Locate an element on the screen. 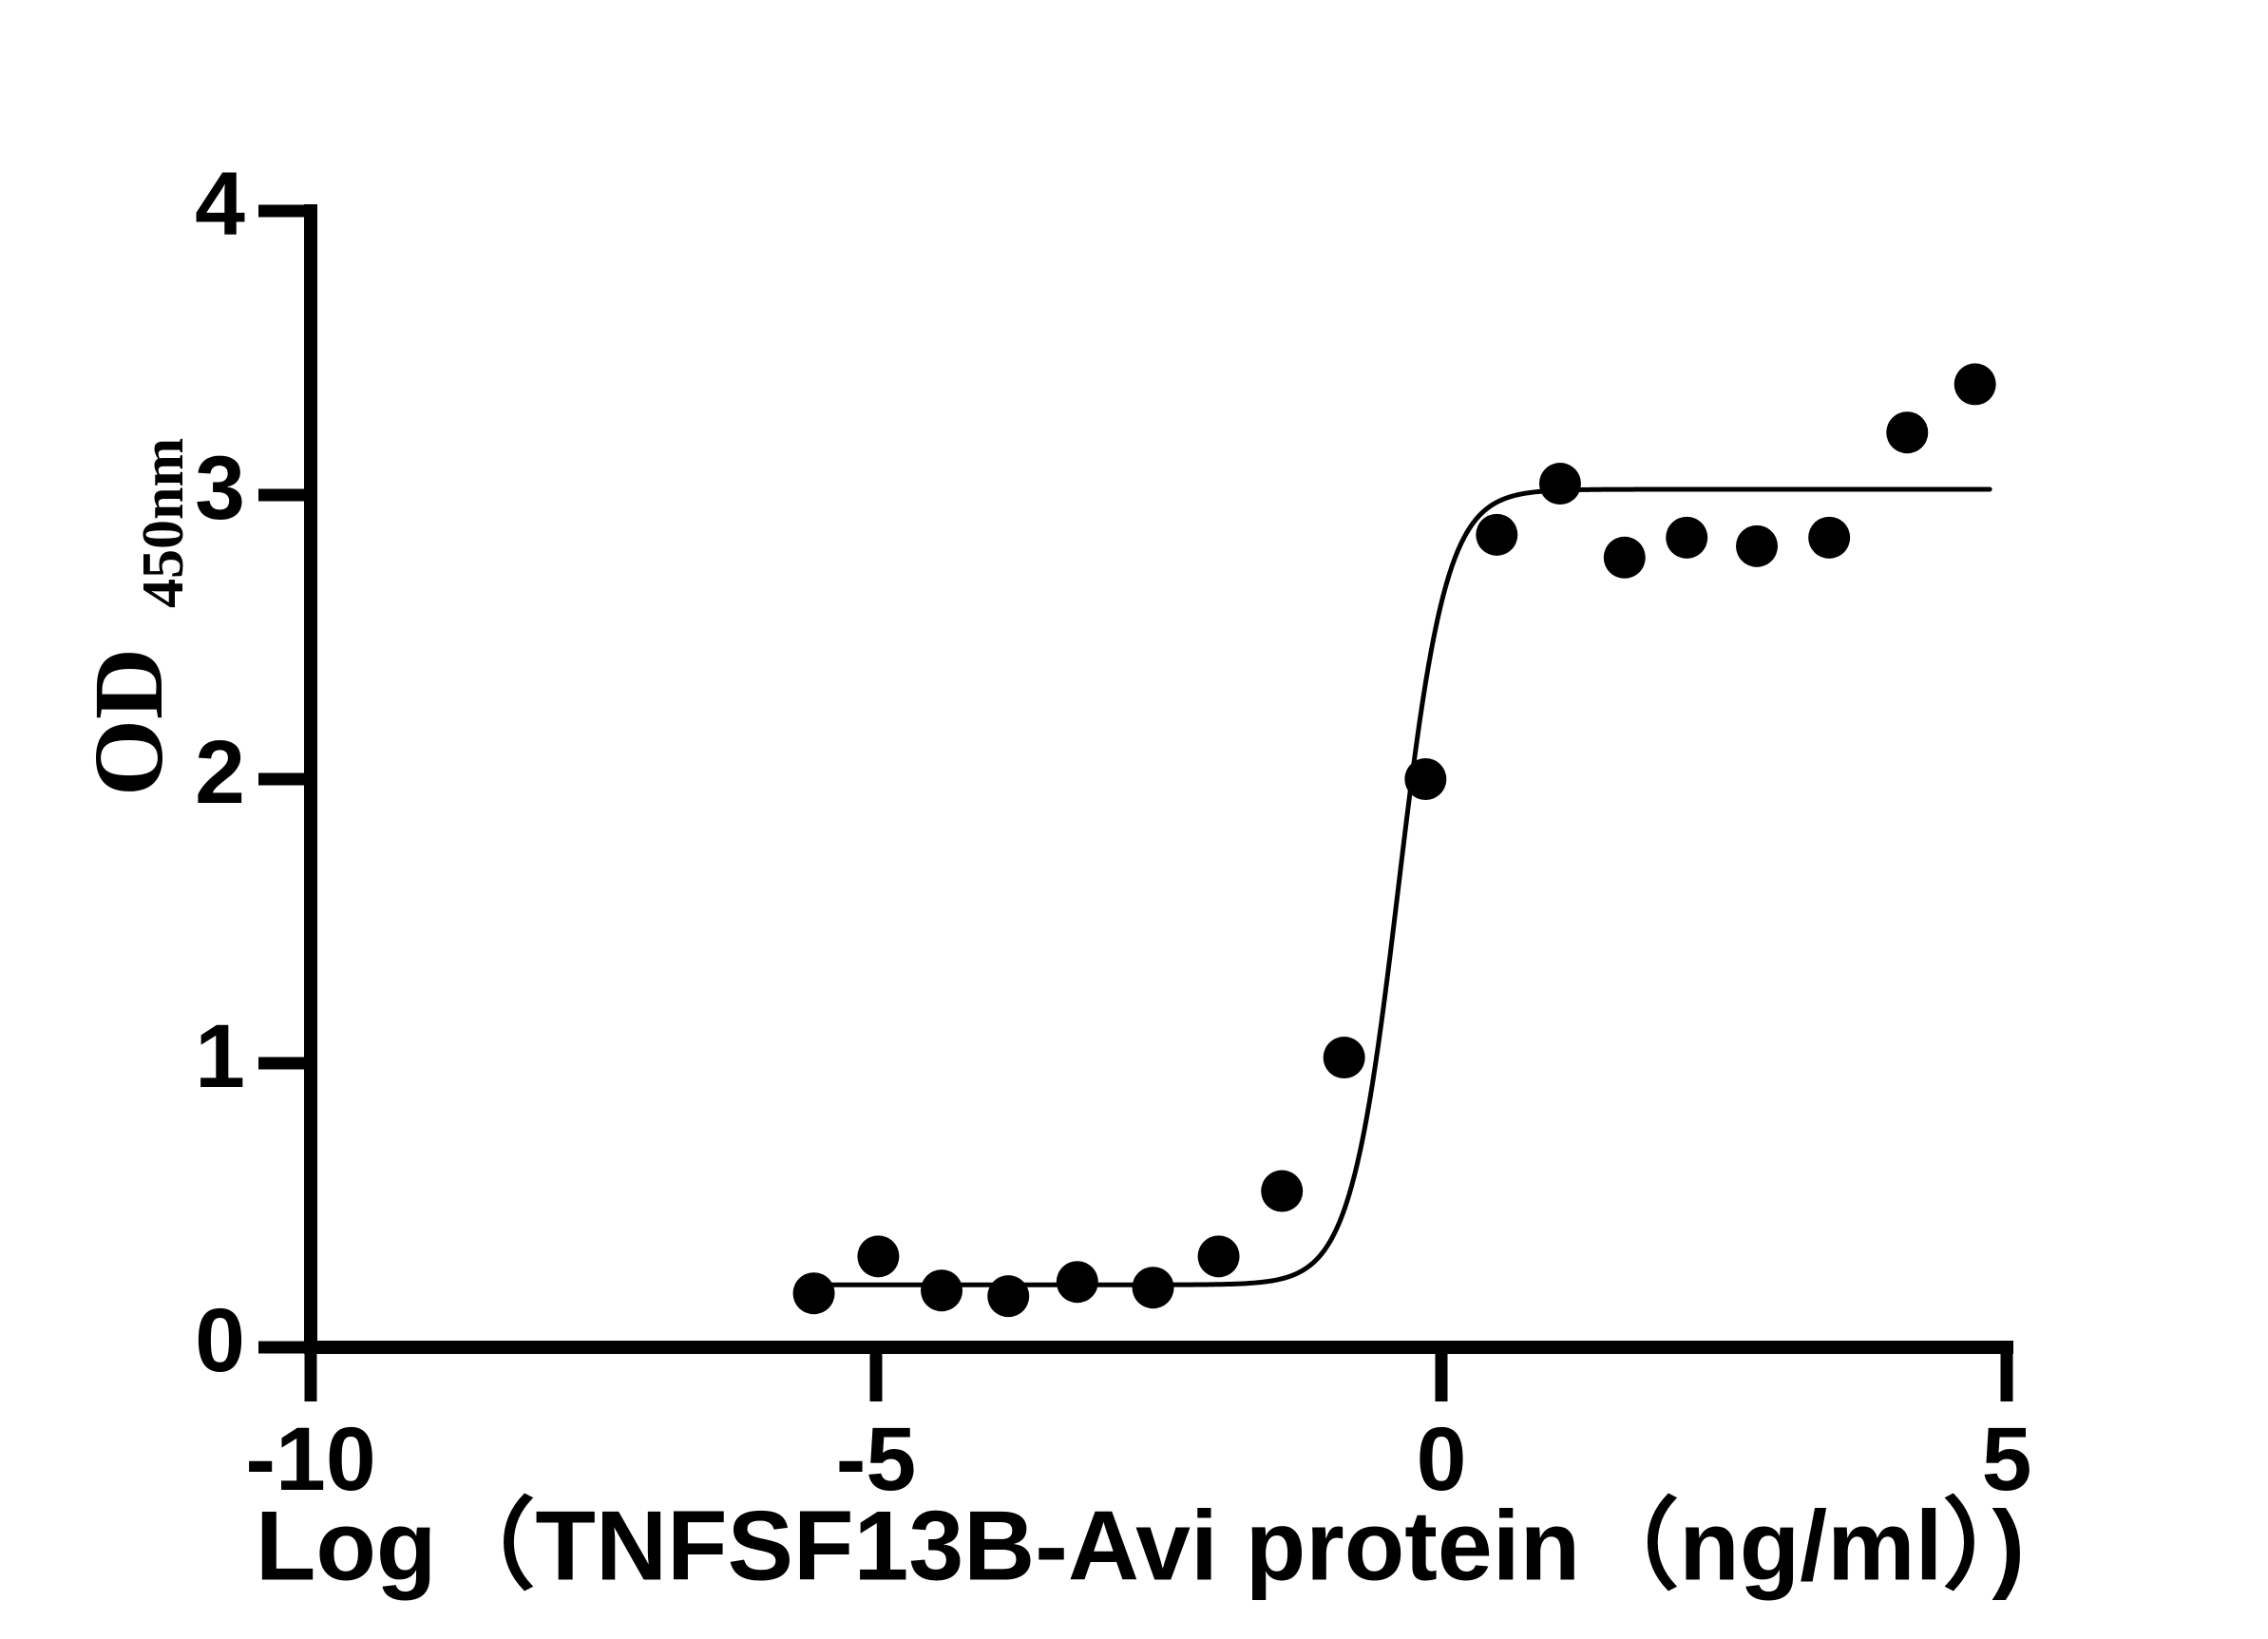 The image size is (2268, 1639). x-axis-title: Log（TNFSF13B-Avi protein（ng/ml）) is located at coordinates (1141, 1546).